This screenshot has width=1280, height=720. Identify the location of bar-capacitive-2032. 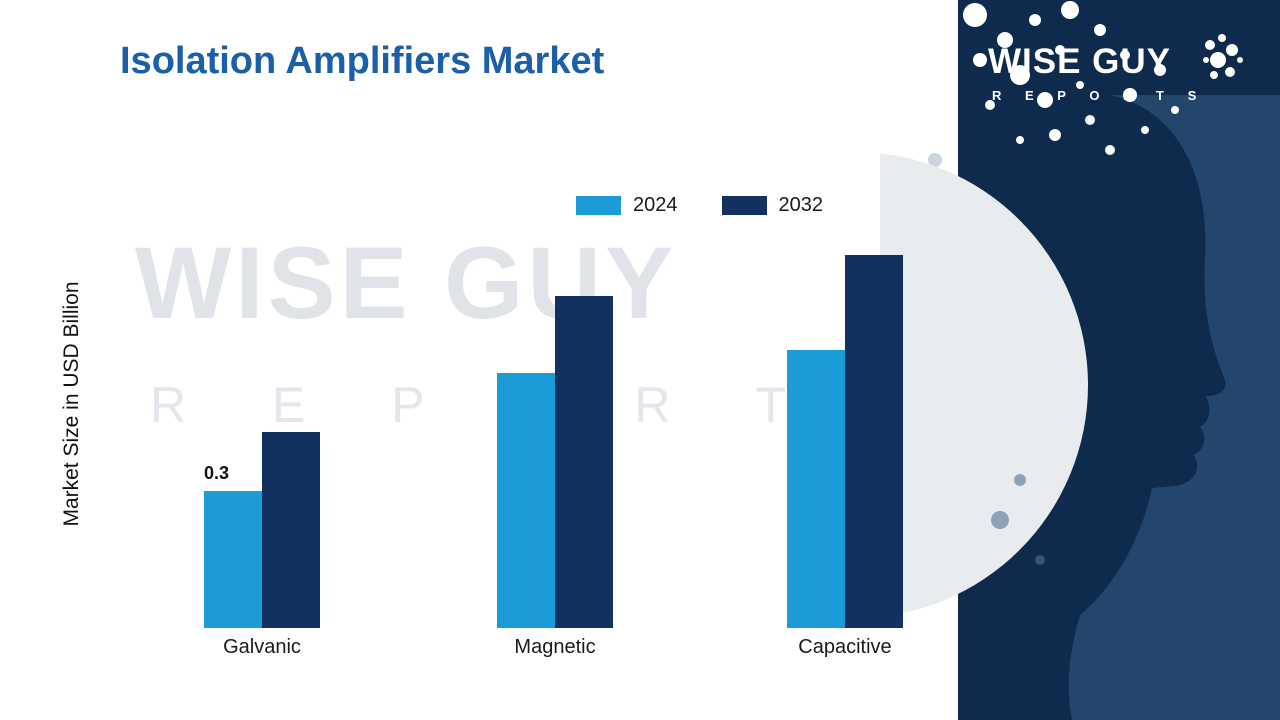
(874, 441).